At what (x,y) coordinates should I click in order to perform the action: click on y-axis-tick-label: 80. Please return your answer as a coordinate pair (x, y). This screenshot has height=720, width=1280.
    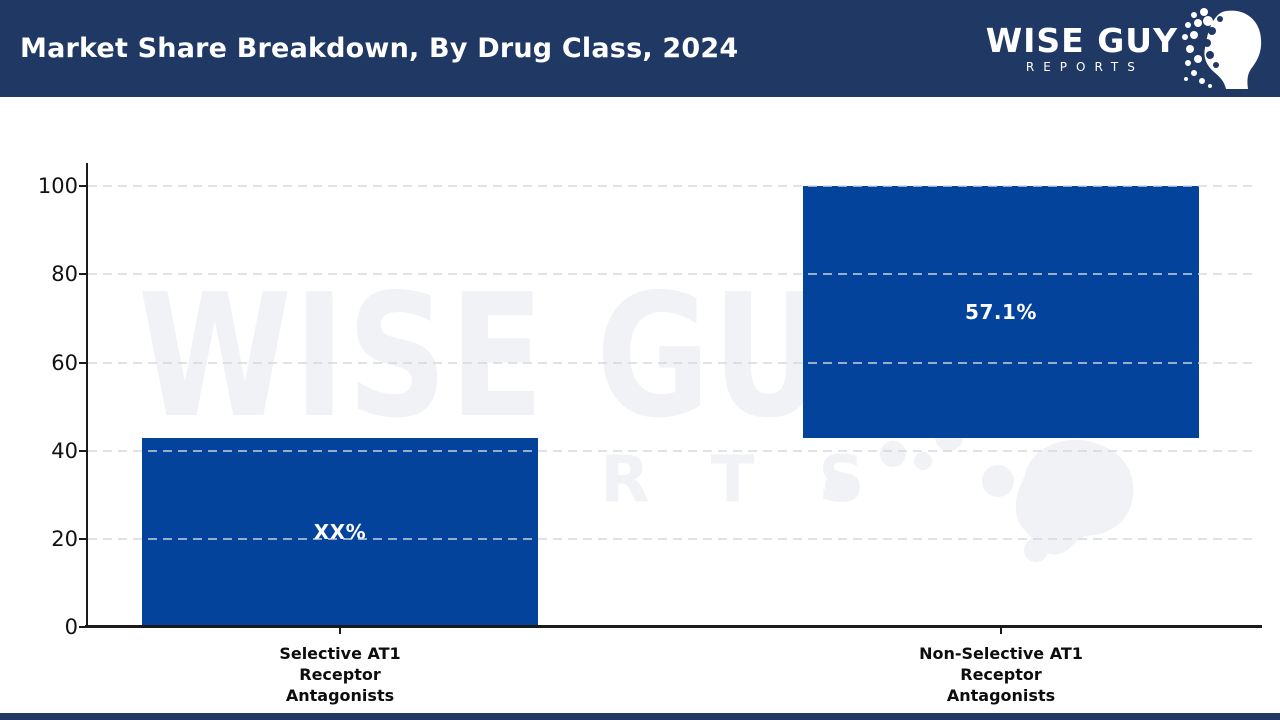
    Looking at the image, I should click on (64, 274).